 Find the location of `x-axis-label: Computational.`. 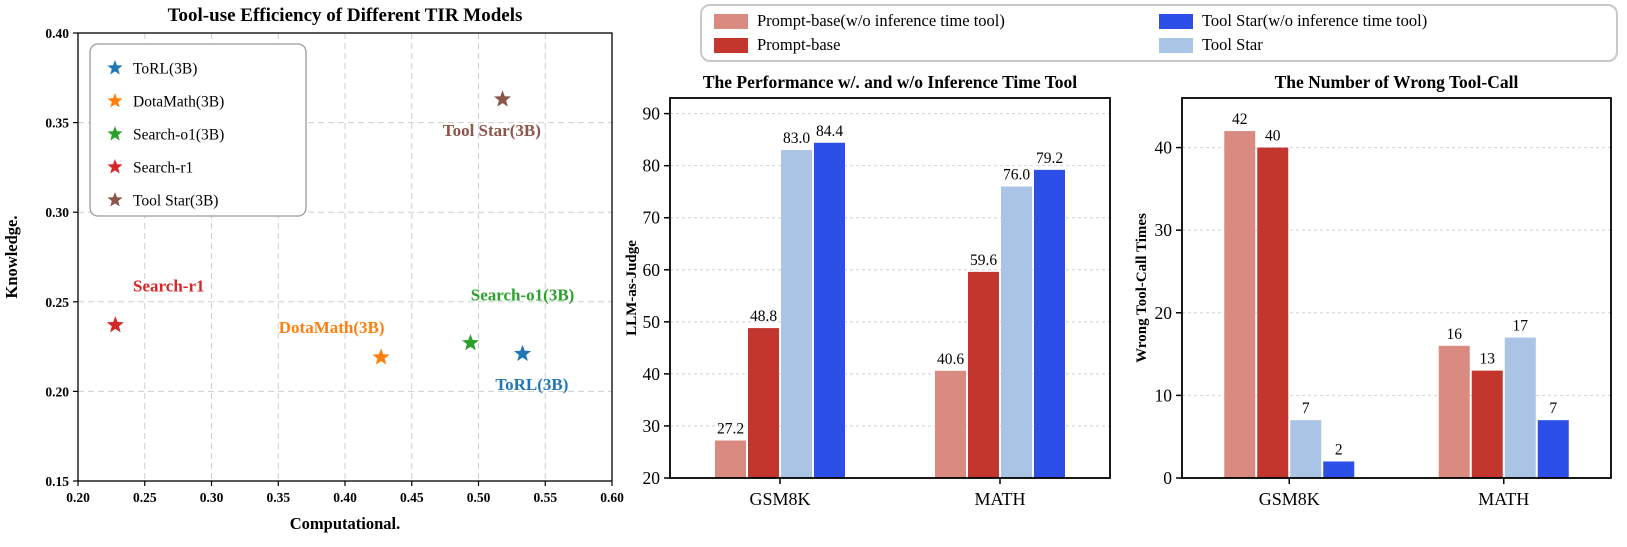

x-axis-label: Computational. is located at coordinates (345, 523).